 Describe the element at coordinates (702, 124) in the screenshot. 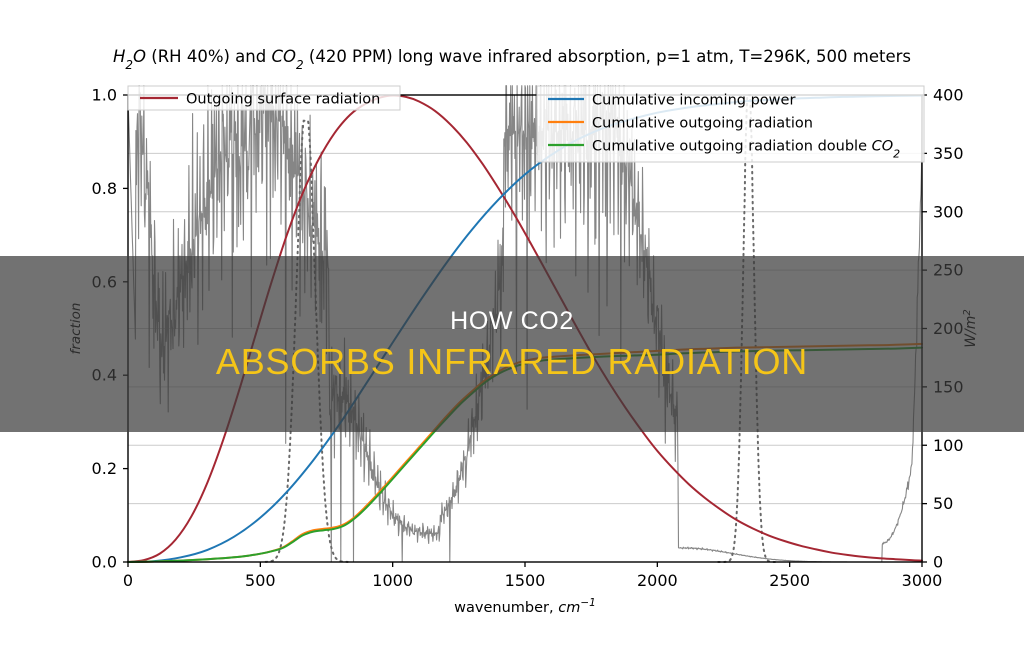

I see `legend-label-cumulative_outgoing: Cumulative outgoing radiation` at that location.